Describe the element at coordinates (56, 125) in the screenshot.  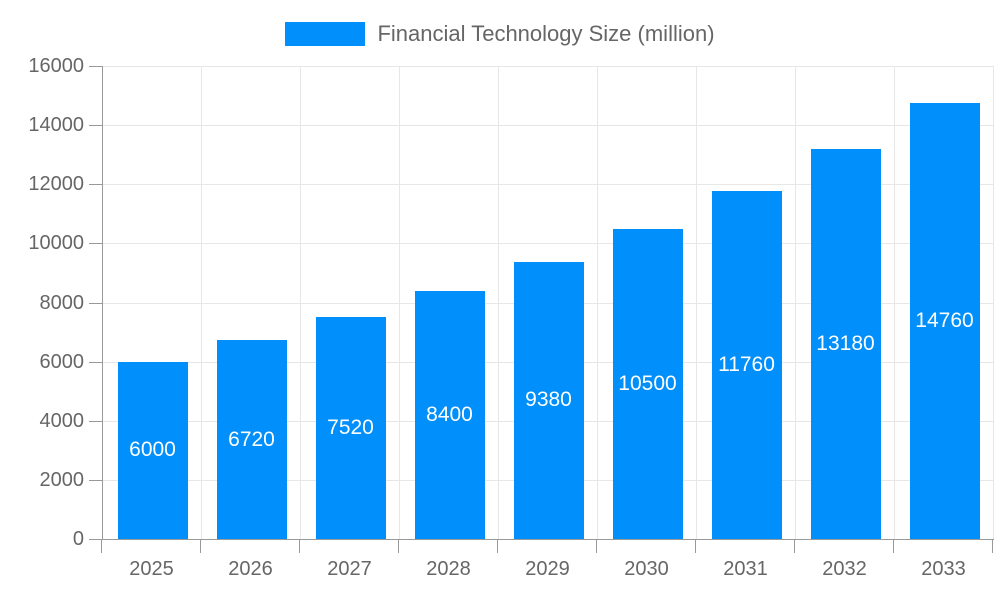
I see `y-axis-tick-label: 14000` at that location.